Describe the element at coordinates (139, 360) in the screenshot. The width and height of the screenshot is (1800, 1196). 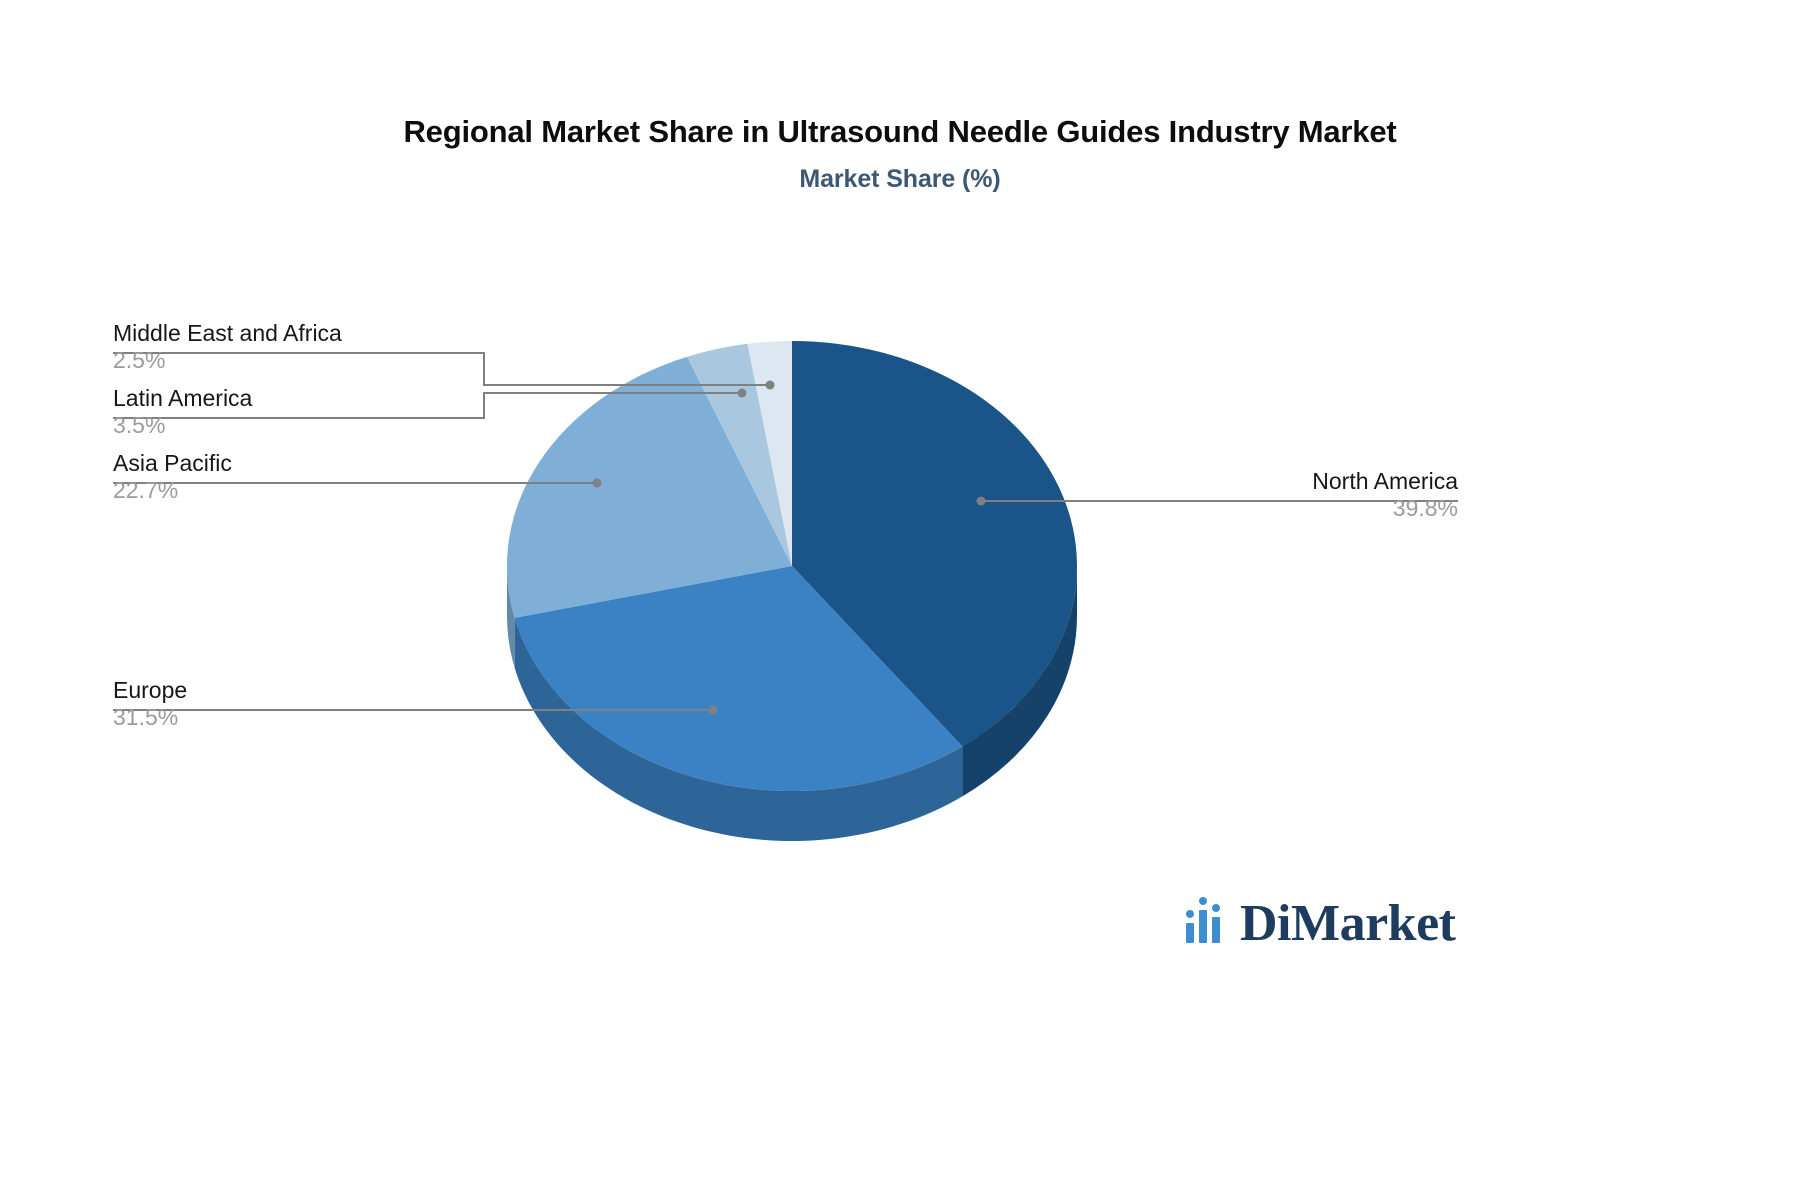
I see `callout-value-mea: 2.5%` at that location.